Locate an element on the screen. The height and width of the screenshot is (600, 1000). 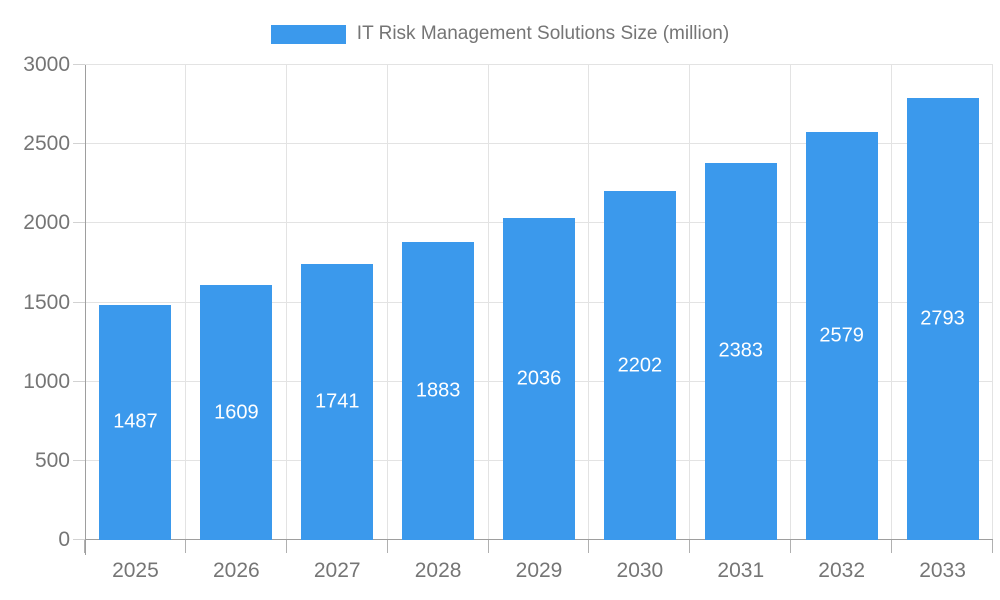
bar-2027: 1741 is located at coordinates (337, 402).